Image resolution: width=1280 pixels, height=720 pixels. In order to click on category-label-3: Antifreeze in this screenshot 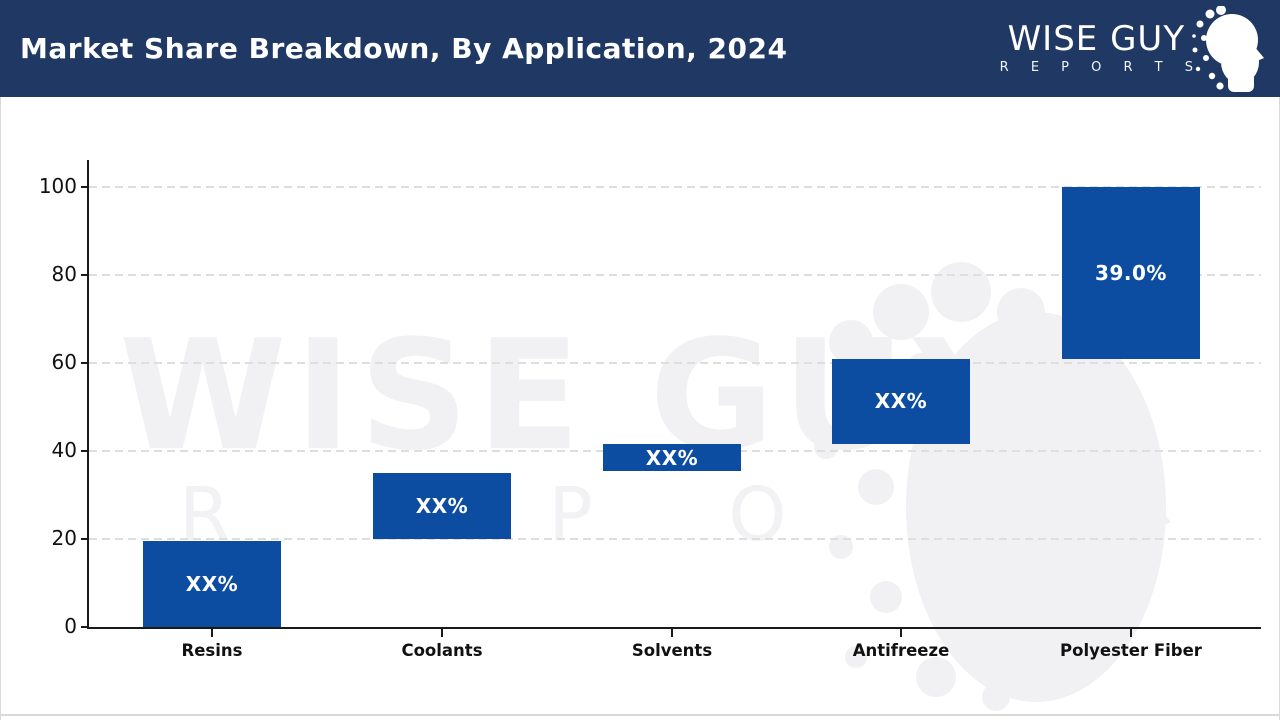, I will do `click(901, 650)`.